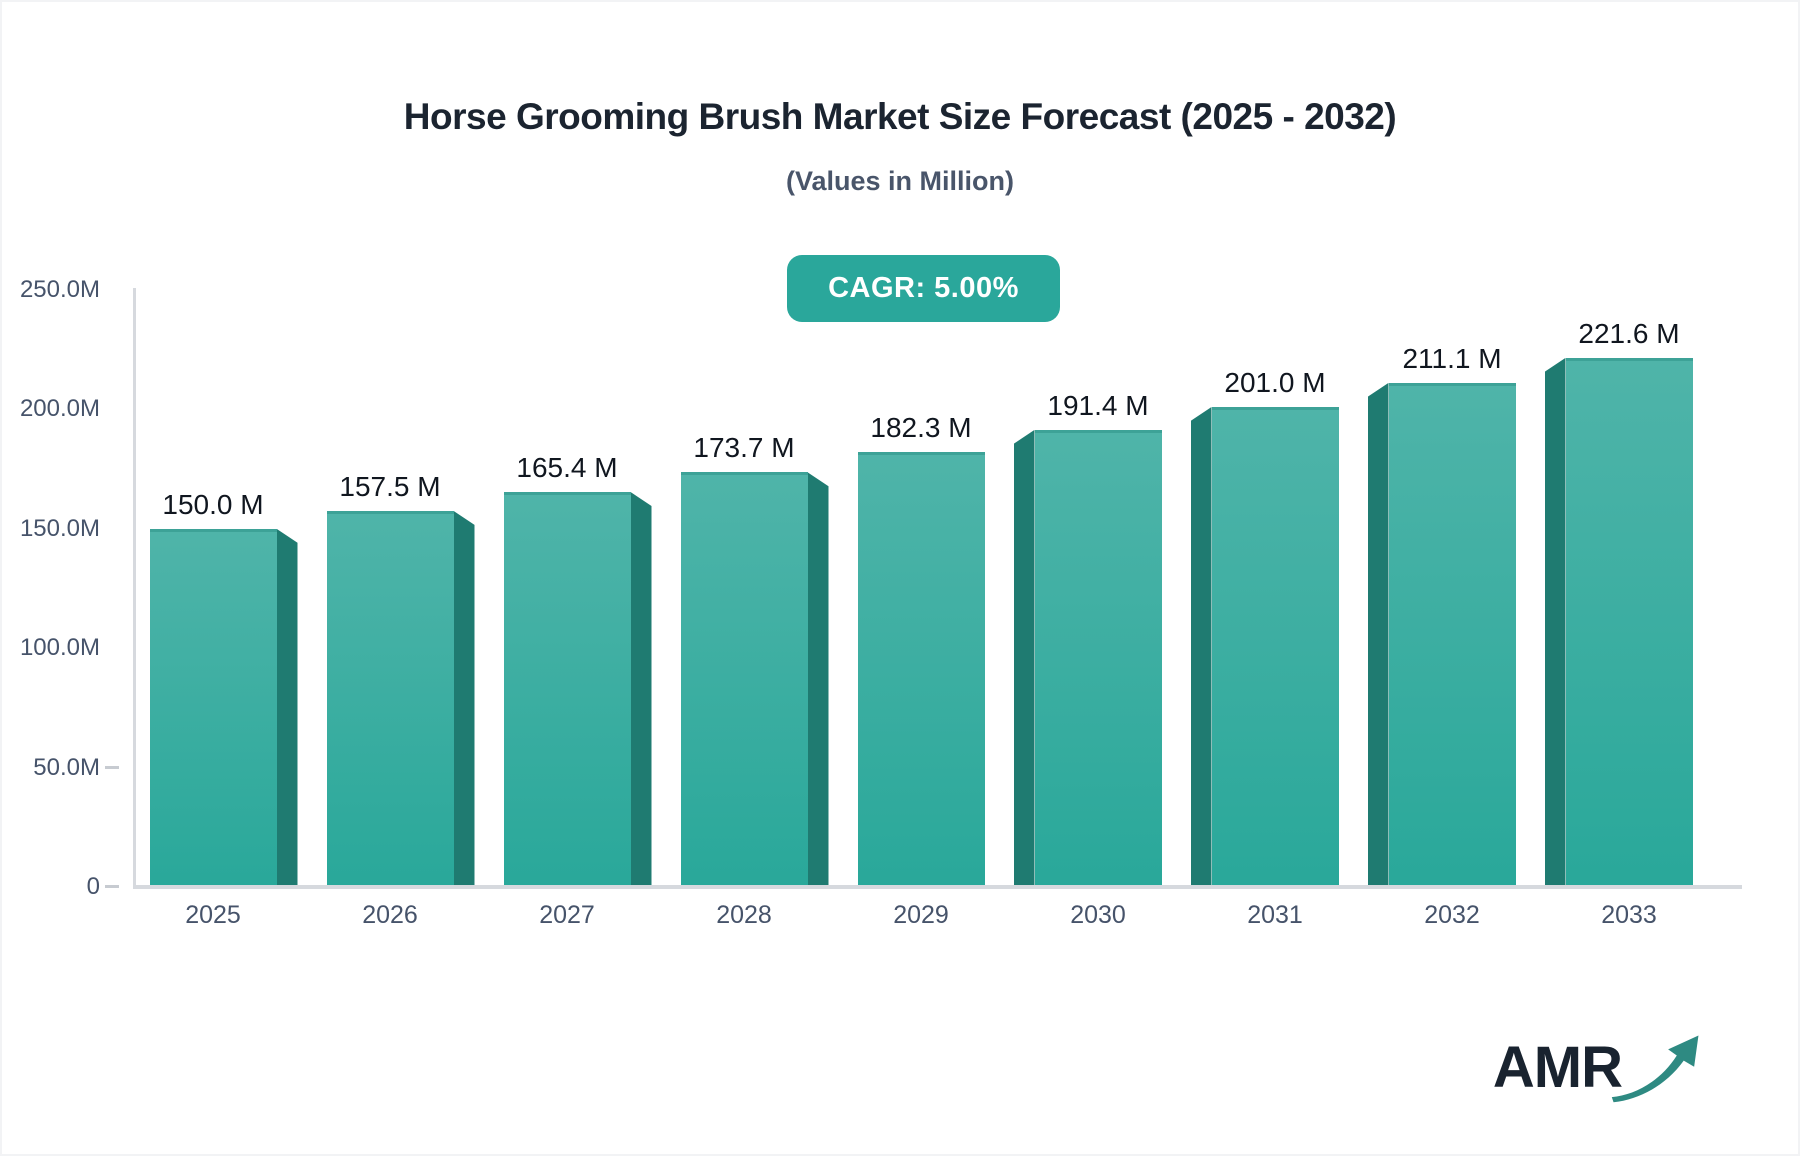  Describe the element at coordinates (1557, 1067) in the screenshot. I see `brand-logo-text: AMR` at that location.